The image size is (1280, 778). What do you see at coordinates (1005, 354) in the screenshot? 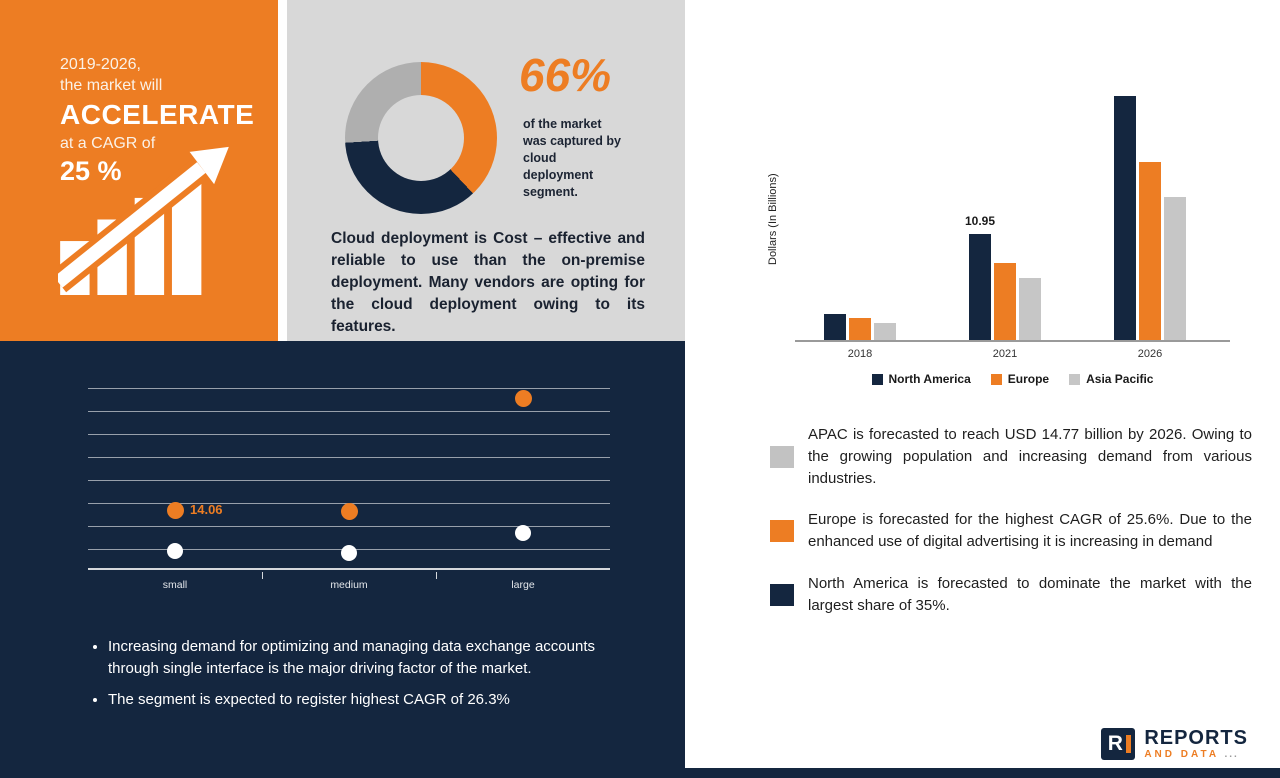
I see `year-label-2021: 2021` at bounding box center [1005, 354].